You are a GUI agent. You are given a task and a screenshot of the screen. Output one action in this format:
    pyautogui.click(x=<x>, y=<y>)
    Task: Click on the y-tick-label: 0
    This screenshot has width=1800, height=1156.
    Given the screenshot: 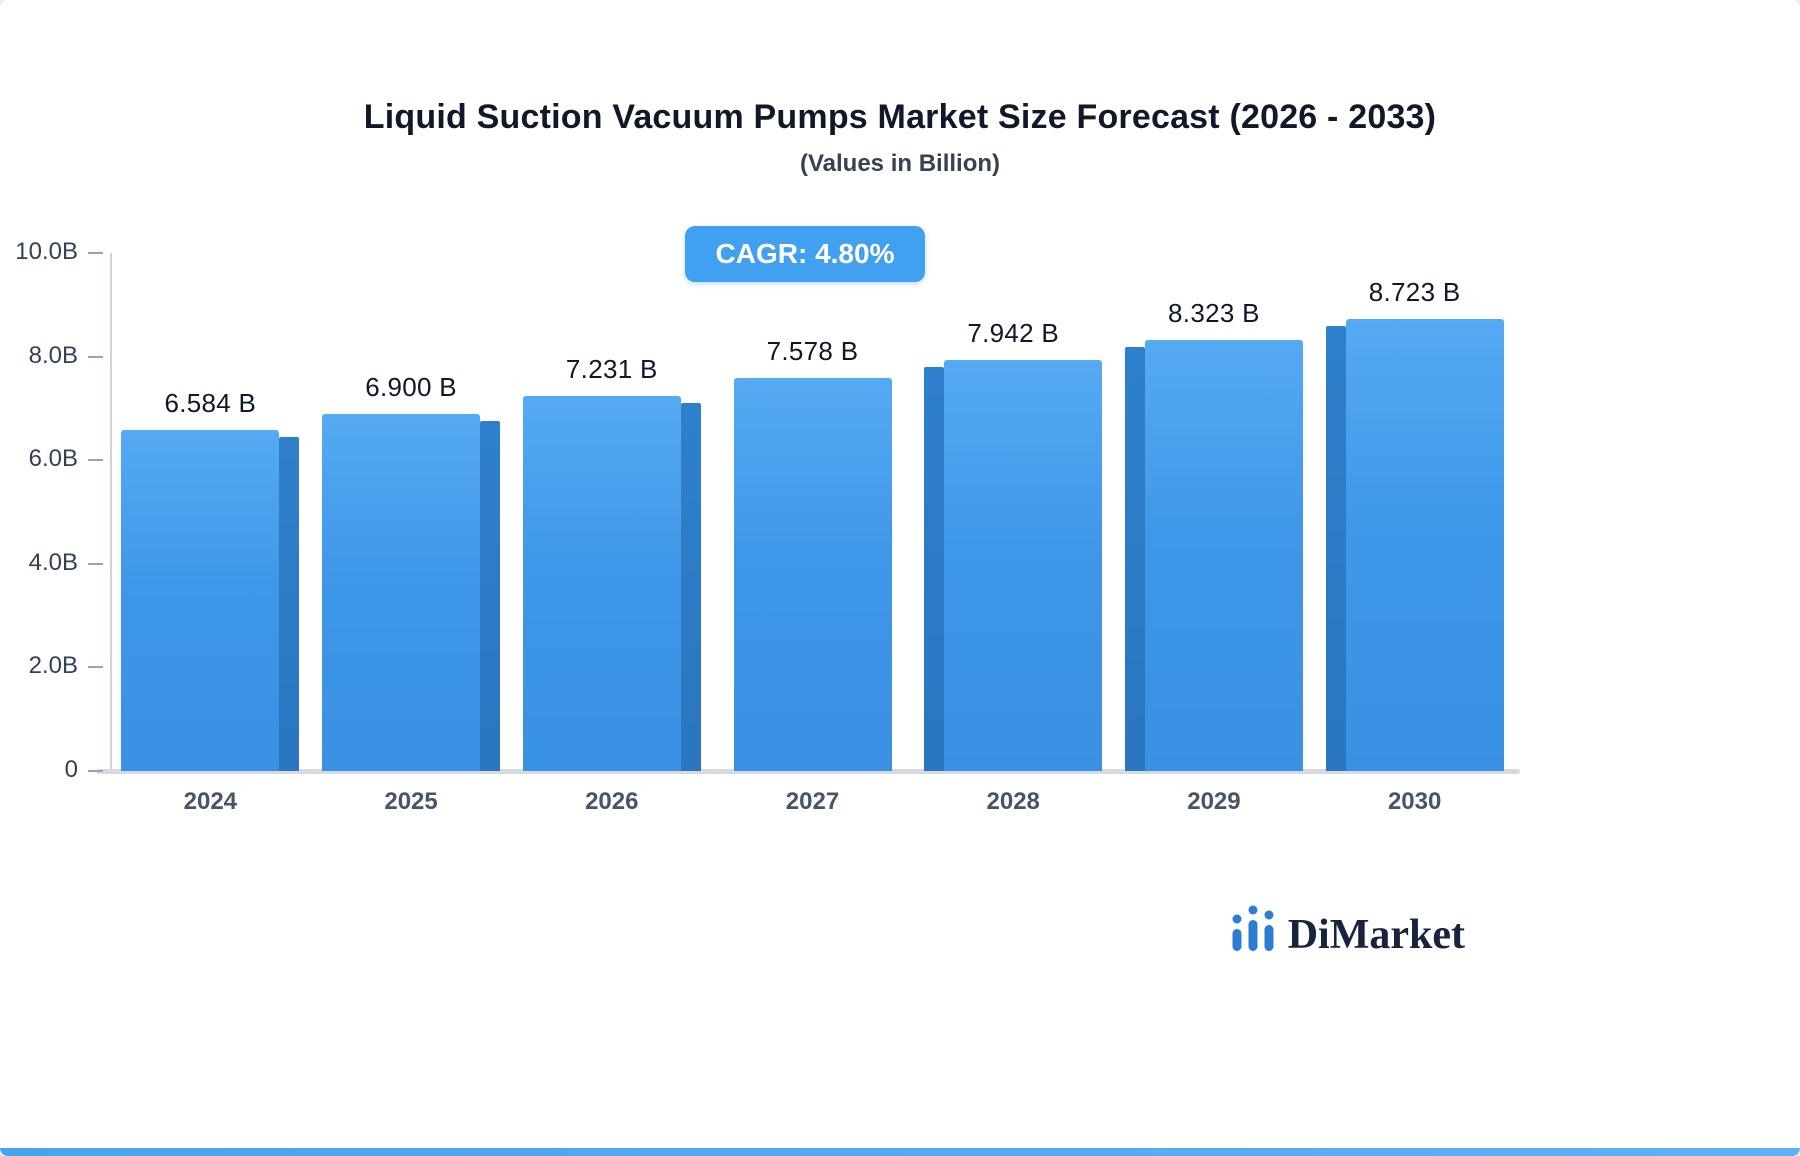 What is the action you would take?
    pyautogui.click(x=71, y=769)
    